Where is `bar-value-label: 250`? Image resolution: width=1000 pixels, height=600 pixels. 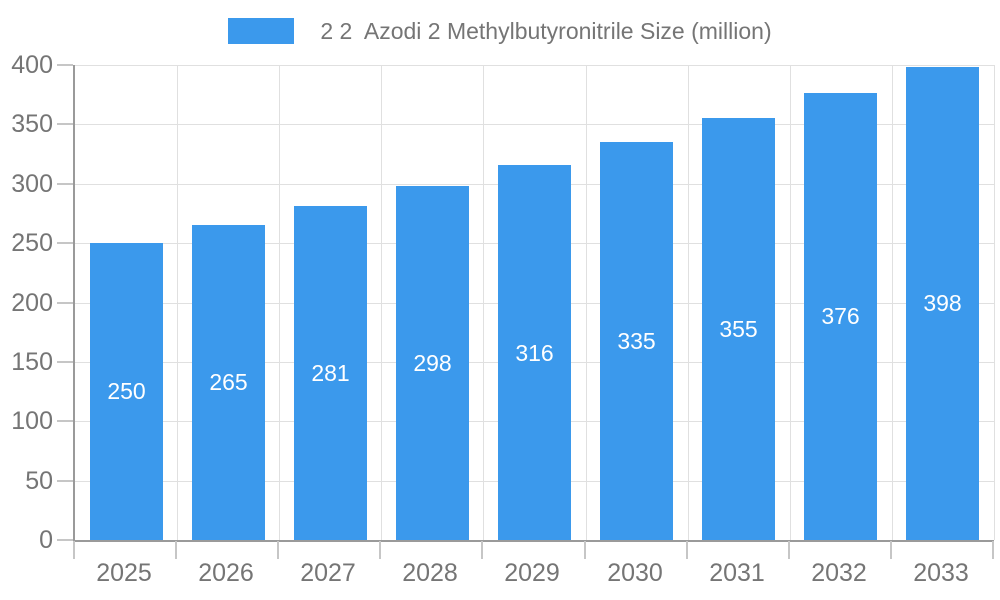 bar-value-label: 250 is located at coordinates (126, 391).